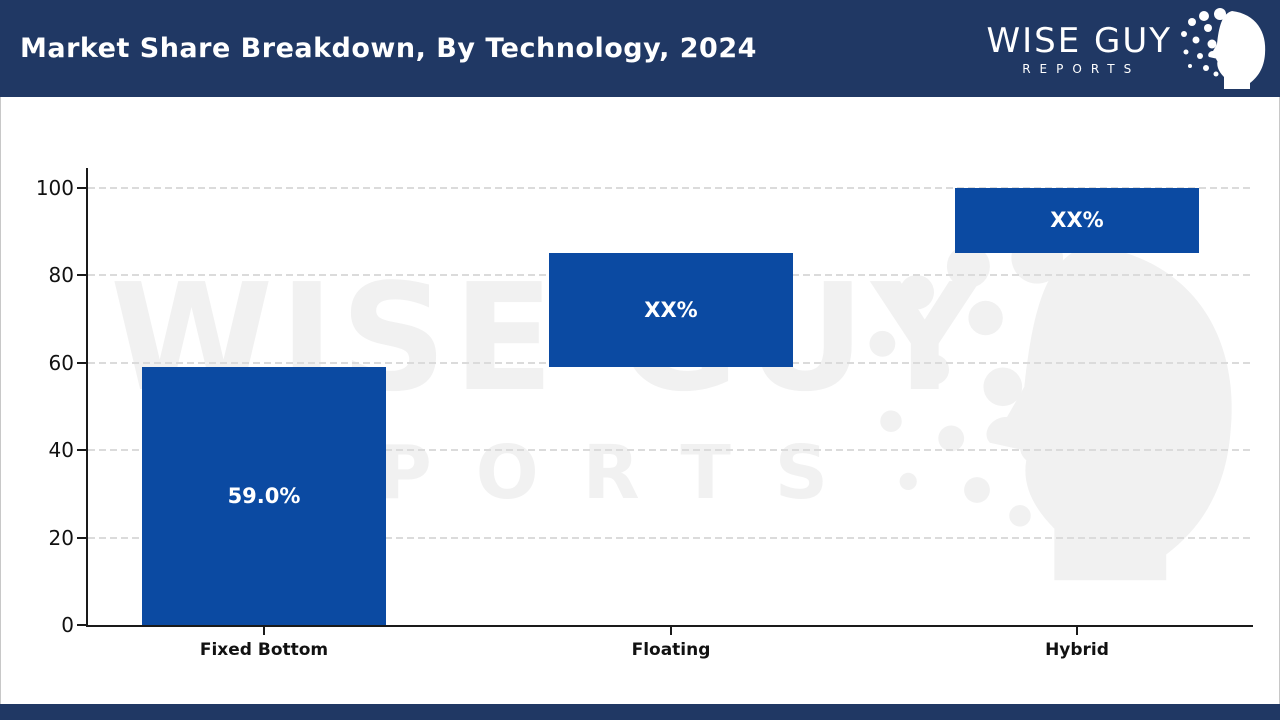  What do you see at coordinates (54, 187) in the screenshot?
I see `y-tick-label: 100` at bounding box center [54, 187].